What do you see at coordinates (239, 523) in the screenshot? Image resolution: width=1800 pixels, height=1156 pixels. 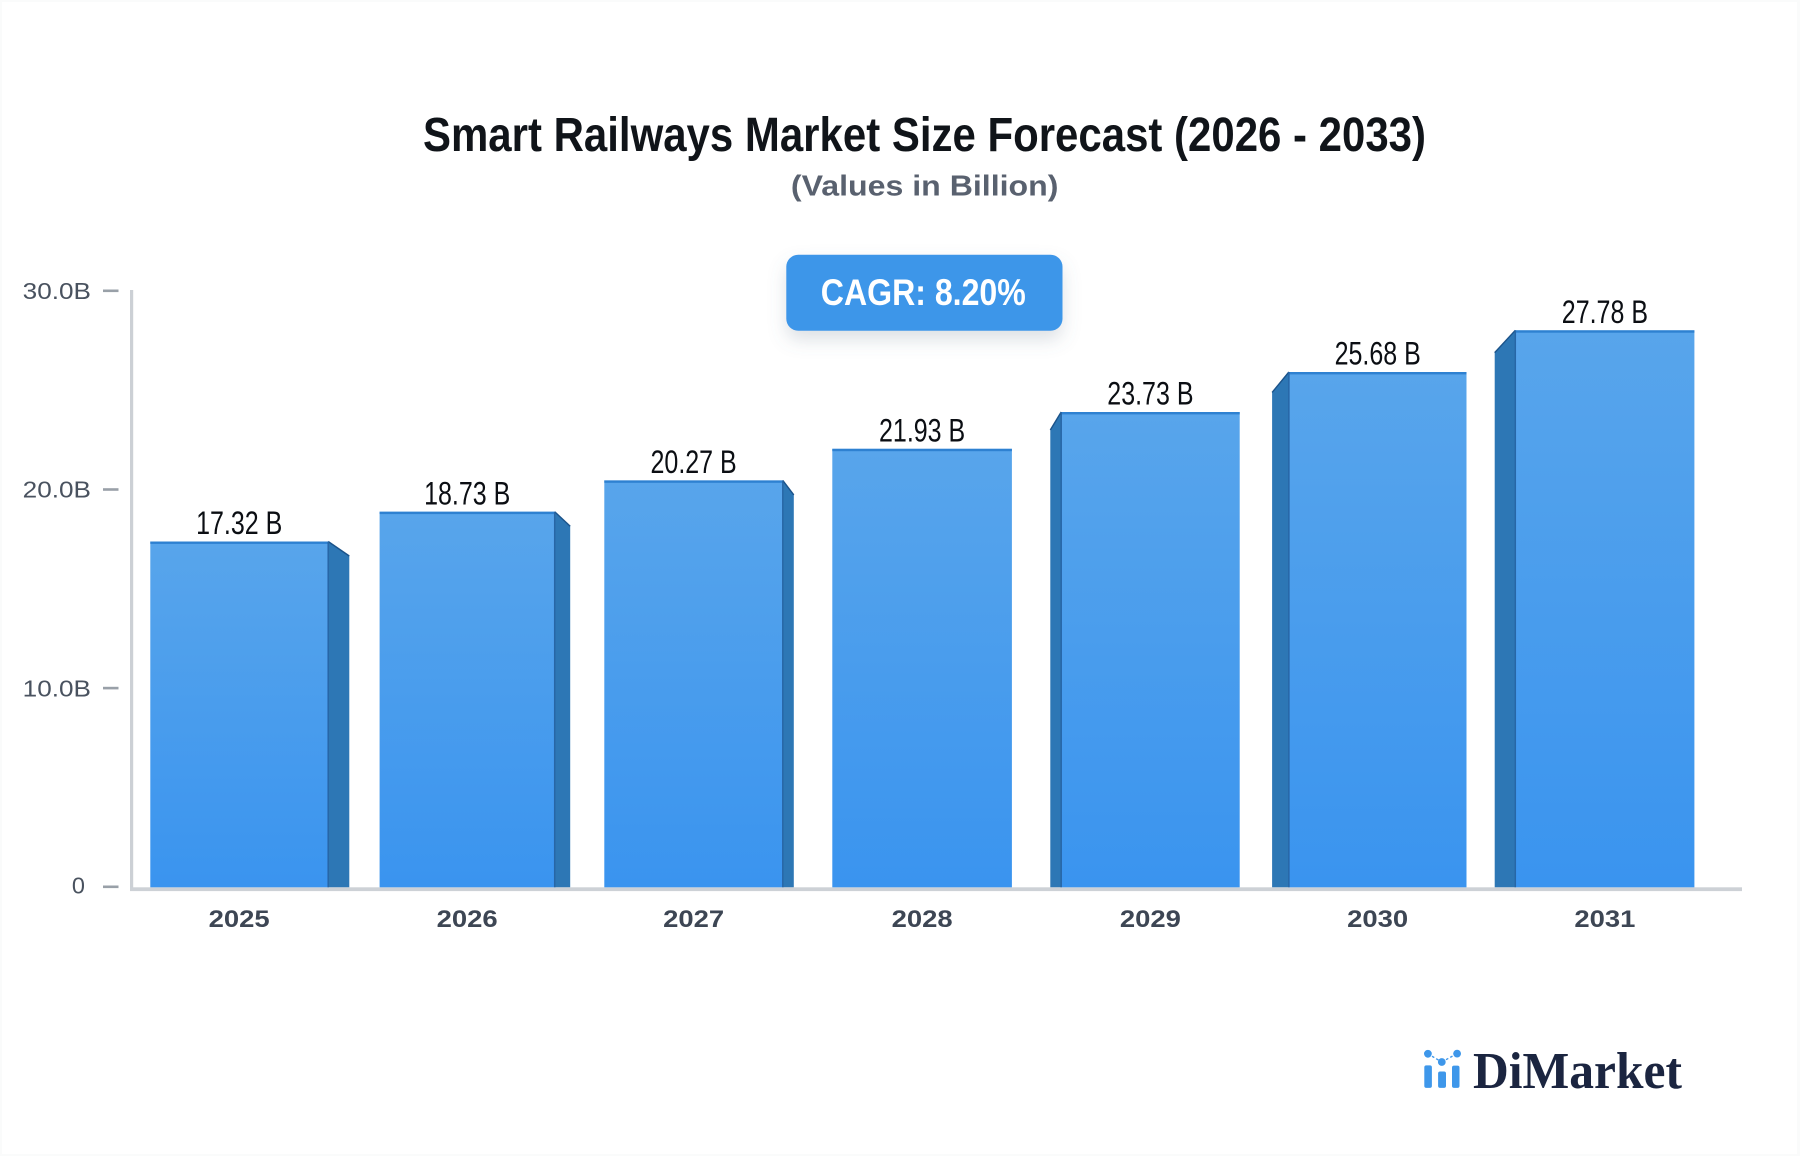 I see `svg-text: 17.32 B` at bounding box center [239, 523].